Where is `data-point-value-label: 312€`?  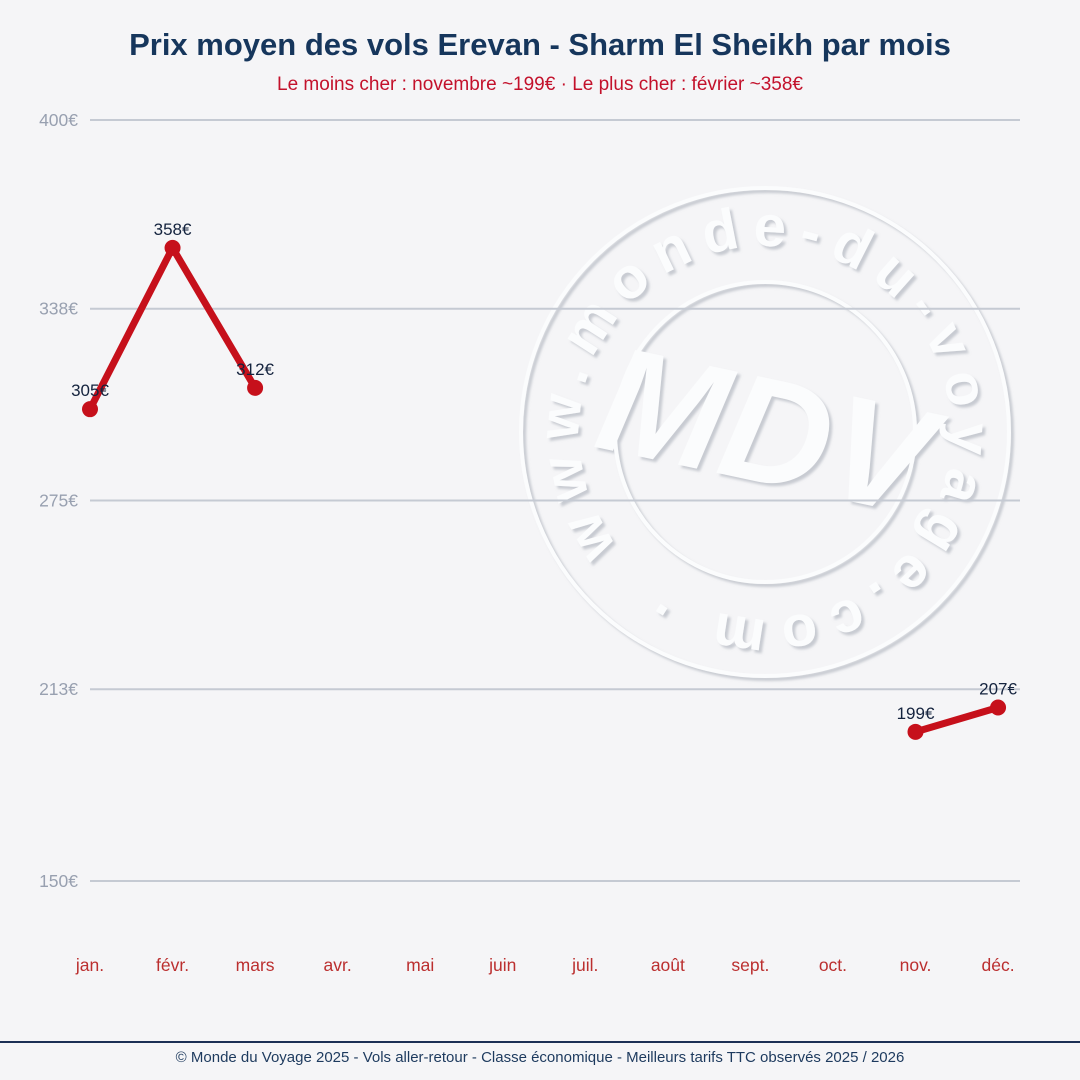 data-point-value-label: 312€ is located at coordinates (255, 369).